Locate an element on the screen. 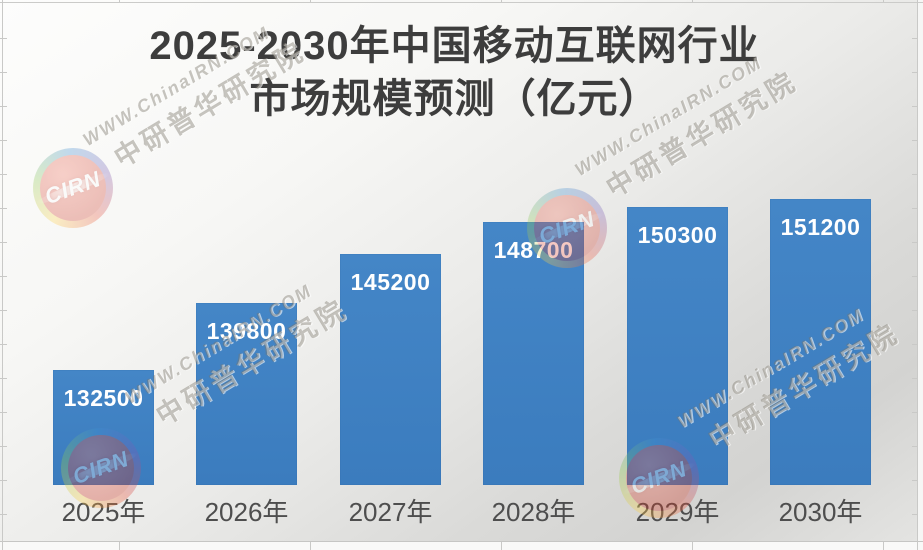 This screenshot has height=550, width=923. excel-gridline-left is located at coordinates (2, 275).